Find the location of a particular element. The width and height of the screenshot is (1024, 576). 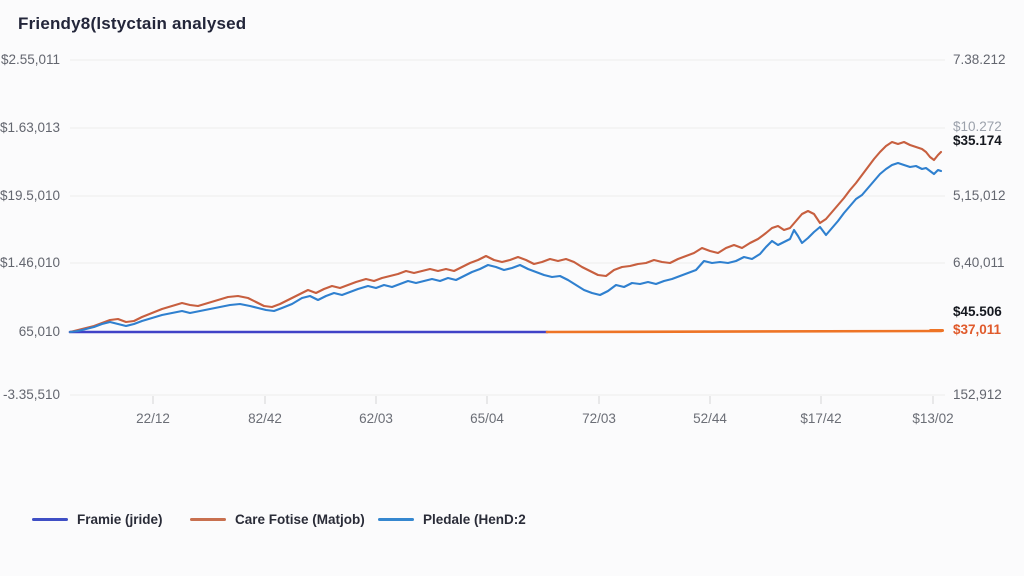

x-axis-label: $13/02 is located at coordinates (933, 418).